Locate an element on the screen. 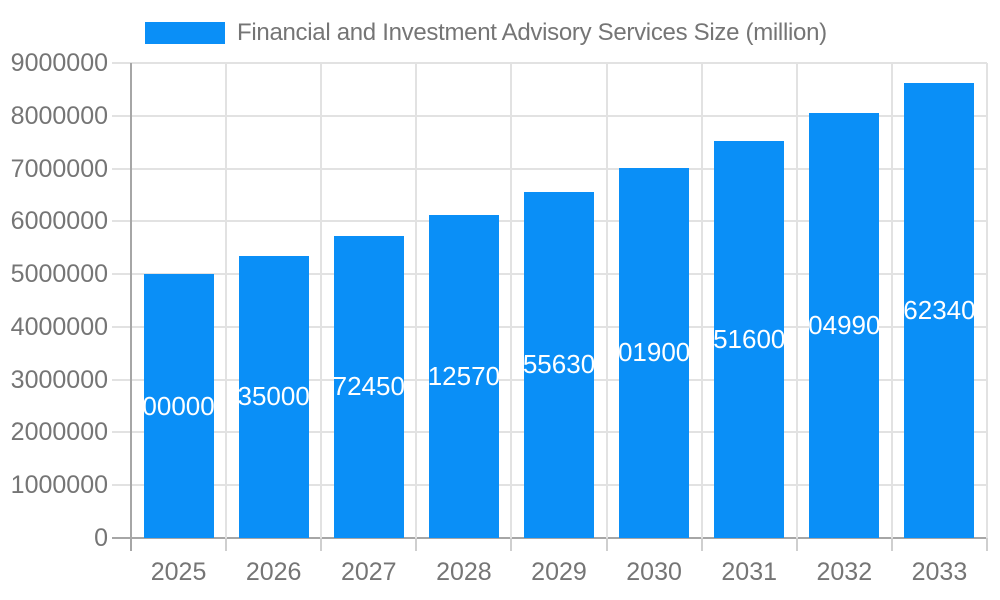 Image resolution: width=1000 pixels, height=600 pixels. y-axis-label: 5000000 is located at coordinates (59, 274).